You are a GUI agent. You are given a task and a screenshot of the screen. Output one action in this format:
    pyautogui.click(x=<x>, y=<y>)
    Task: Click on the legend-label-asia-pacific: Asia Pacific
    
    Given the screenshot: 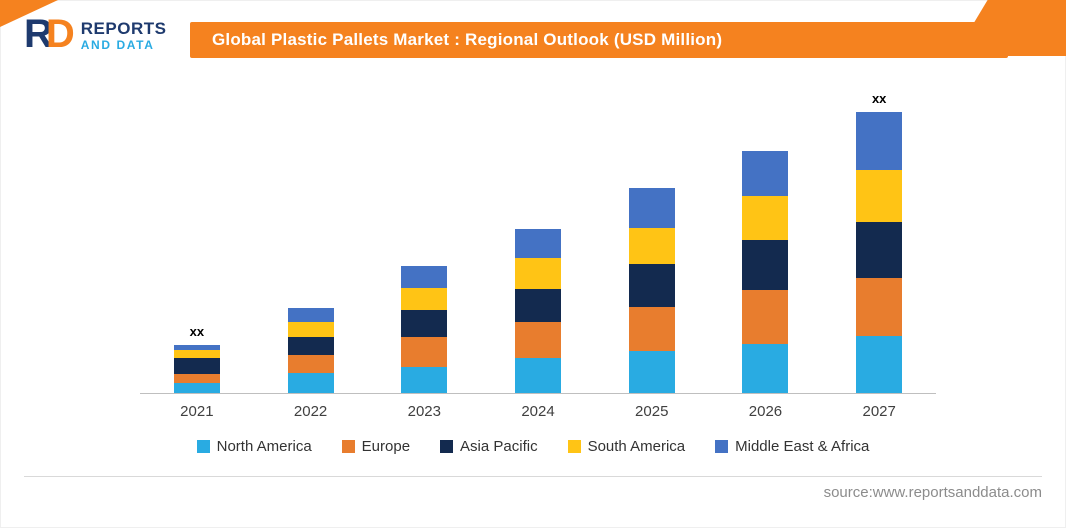 What is the action you would take?
    pyautogui.click(x=499, y=446)
    